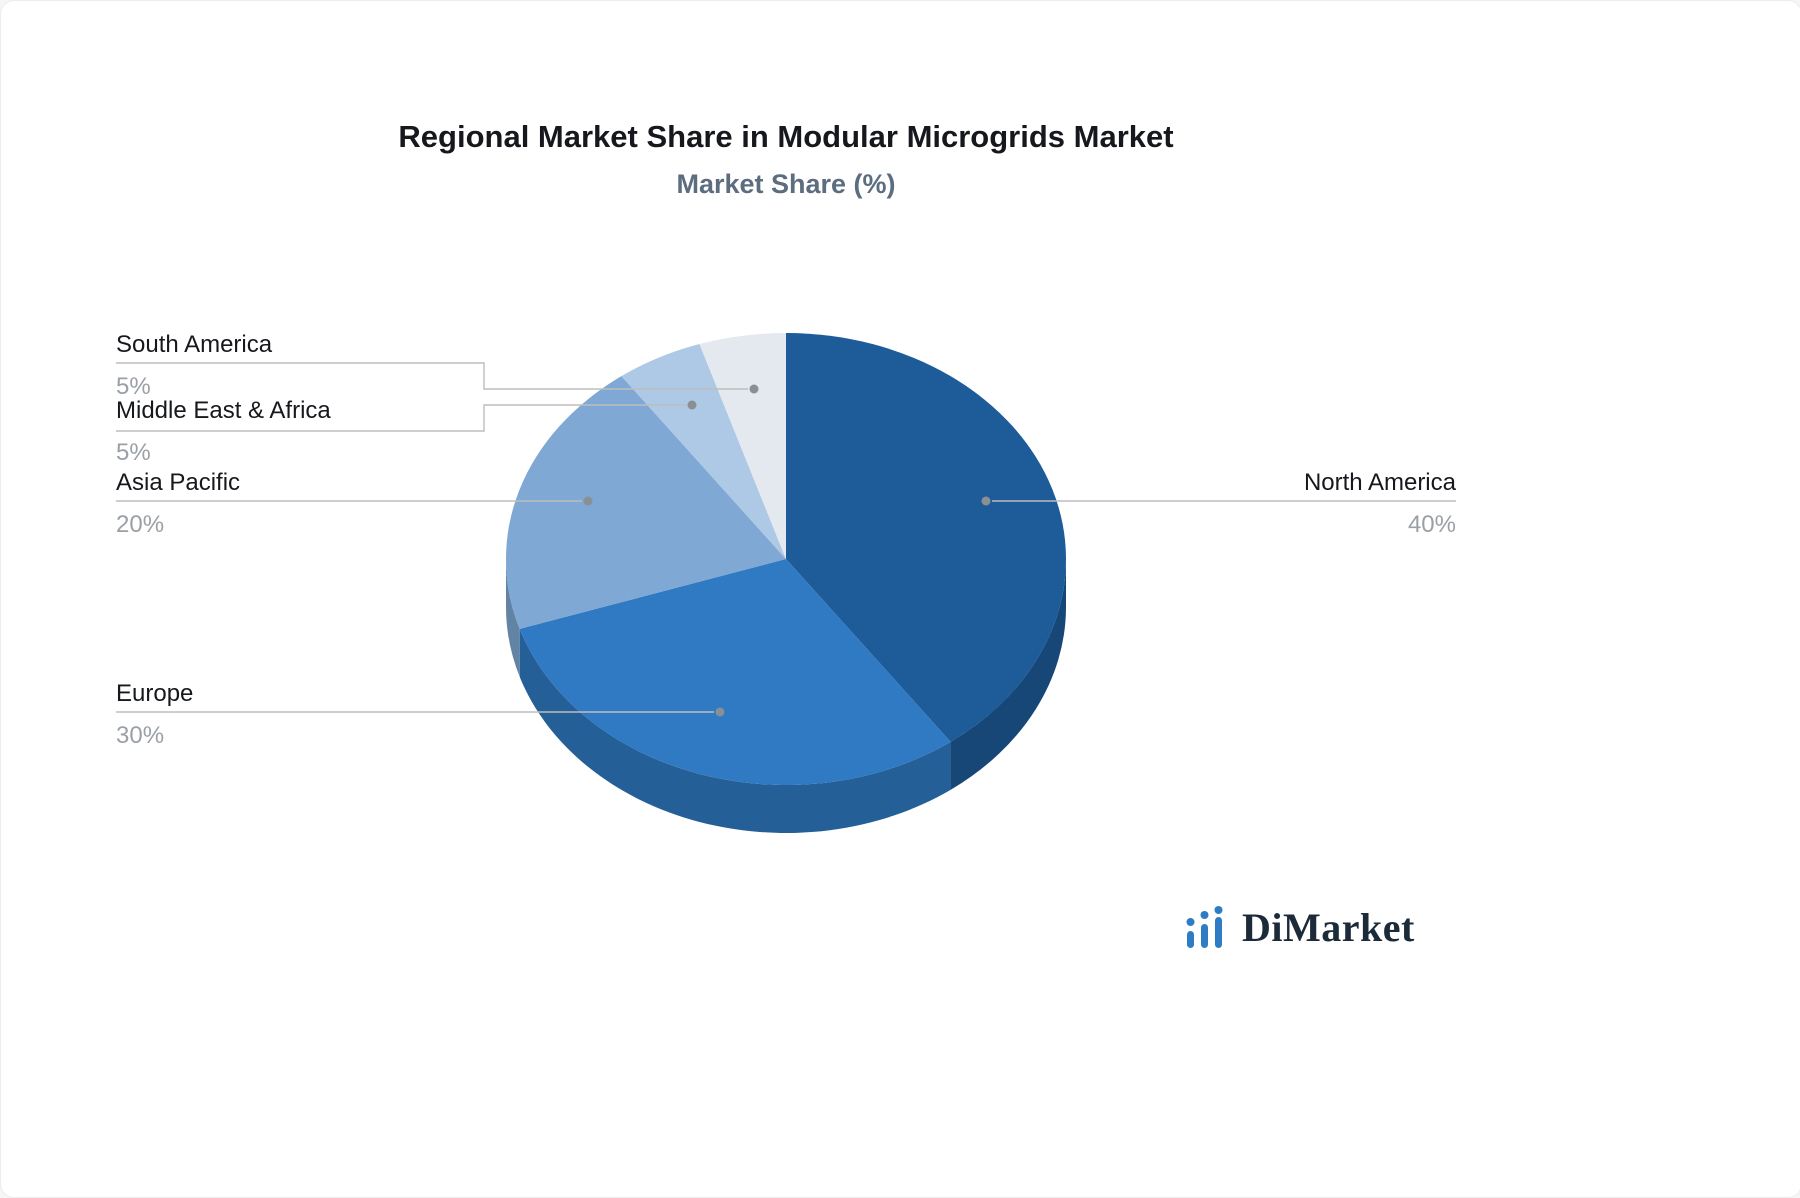 This screenshot has height=1198, width=1800. I want to click on label-middle-east-africa: Middle East & Africa 5%, so click(223, 432).